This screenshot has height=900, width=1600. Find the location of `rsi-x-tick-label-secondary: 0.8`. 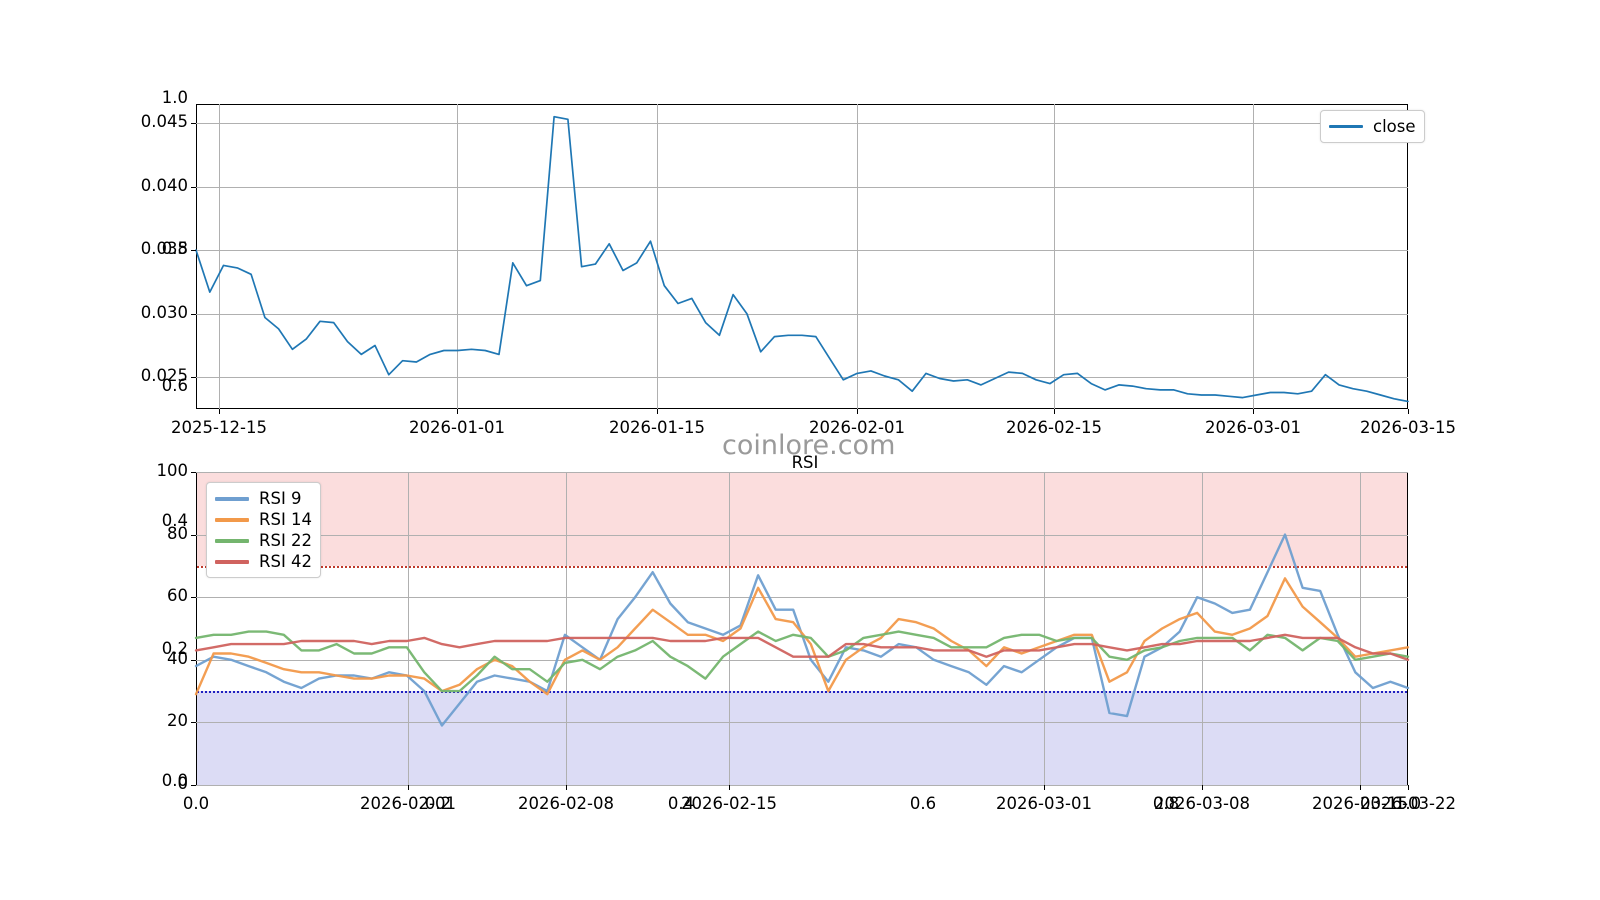

rsi-x-tick-label-secondary: 0.8 is located at coordinates (1166, 803).